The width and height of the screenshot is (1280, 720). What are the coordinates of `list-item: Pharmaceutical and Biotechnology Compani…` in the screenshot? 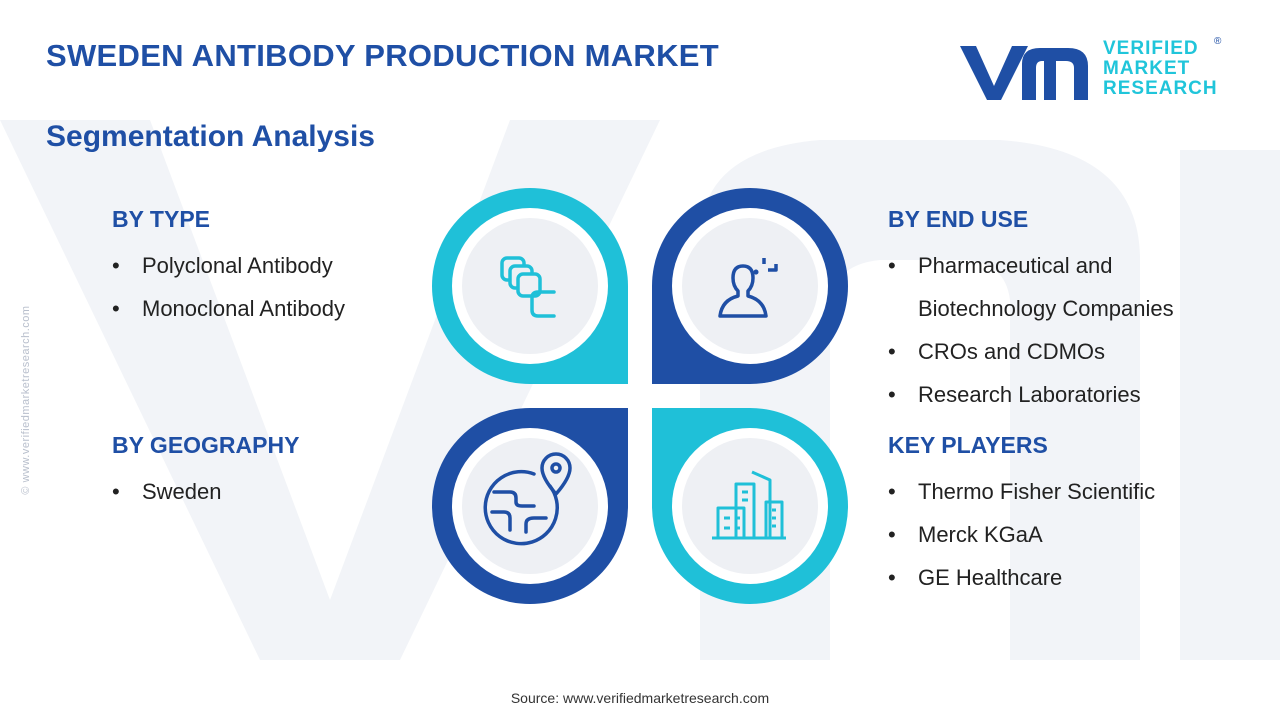 It's located at (1068, 287).